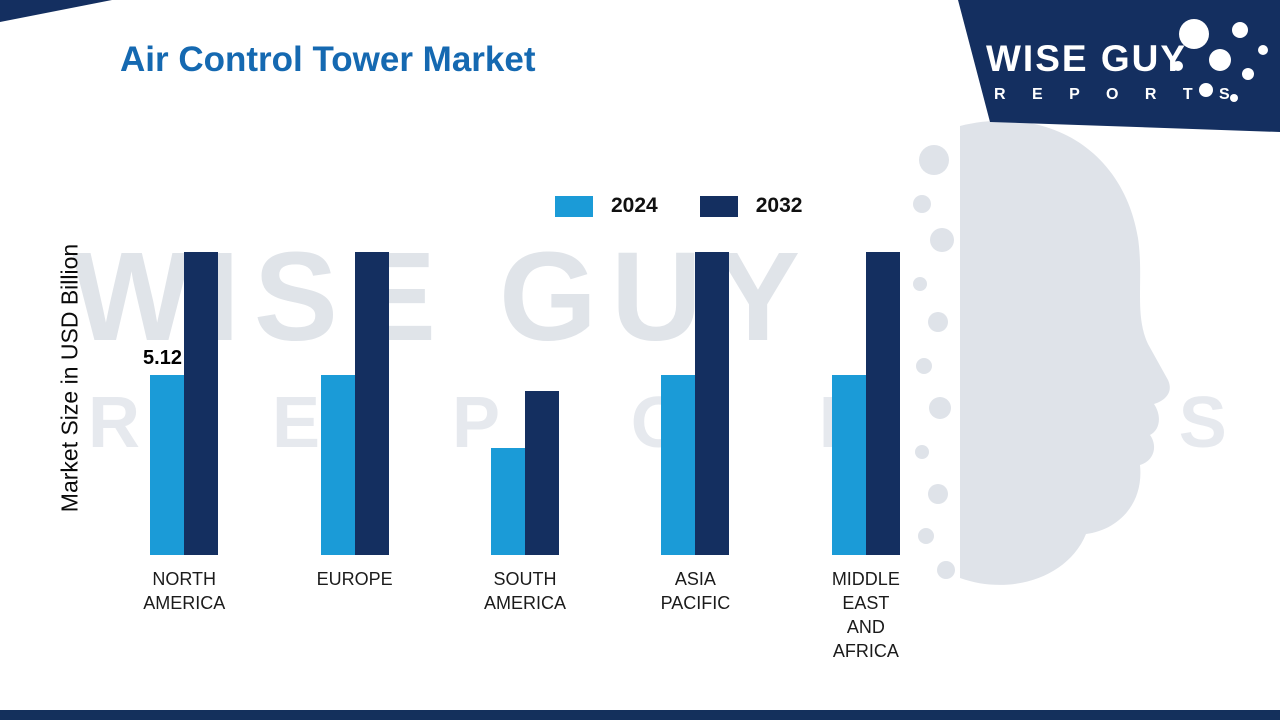 Image resolution: width=1280 pixels, height=720 pixels. Describe the element at coordinates (751, 206) in the screenshot. I see `legend-item-2032: 2032` at that location.